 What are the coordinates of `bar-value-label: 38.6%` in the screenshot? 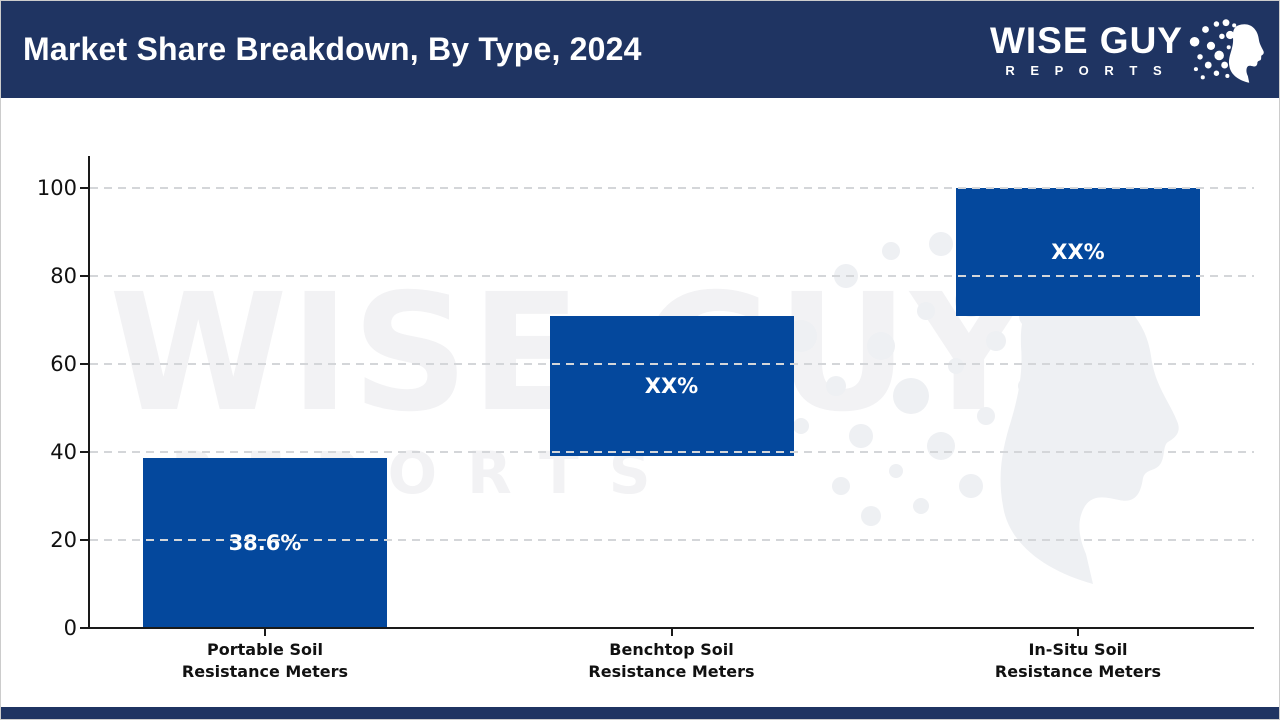 It's located at (265, 543).